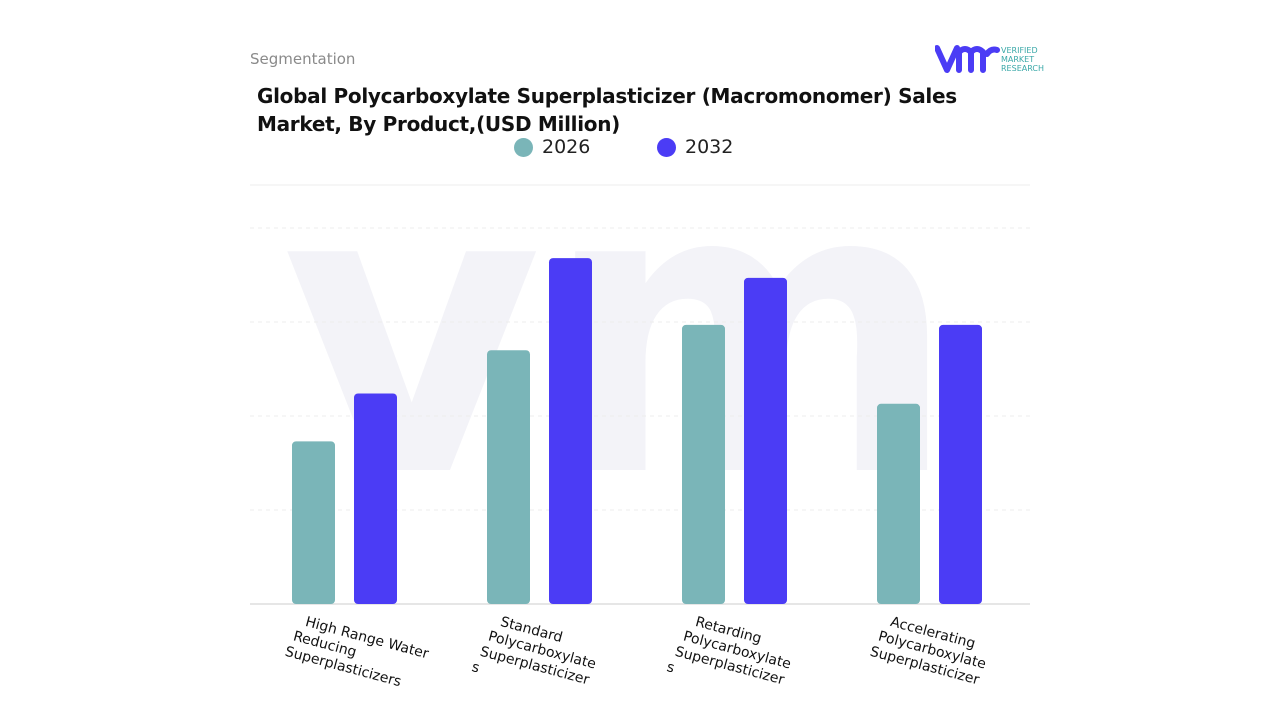 The height and width of the screenshot is (720, 1280). Describe the element at coordinates (1022, 68) in the screenshot. I see `svg-text: RESEARCH` at that location.